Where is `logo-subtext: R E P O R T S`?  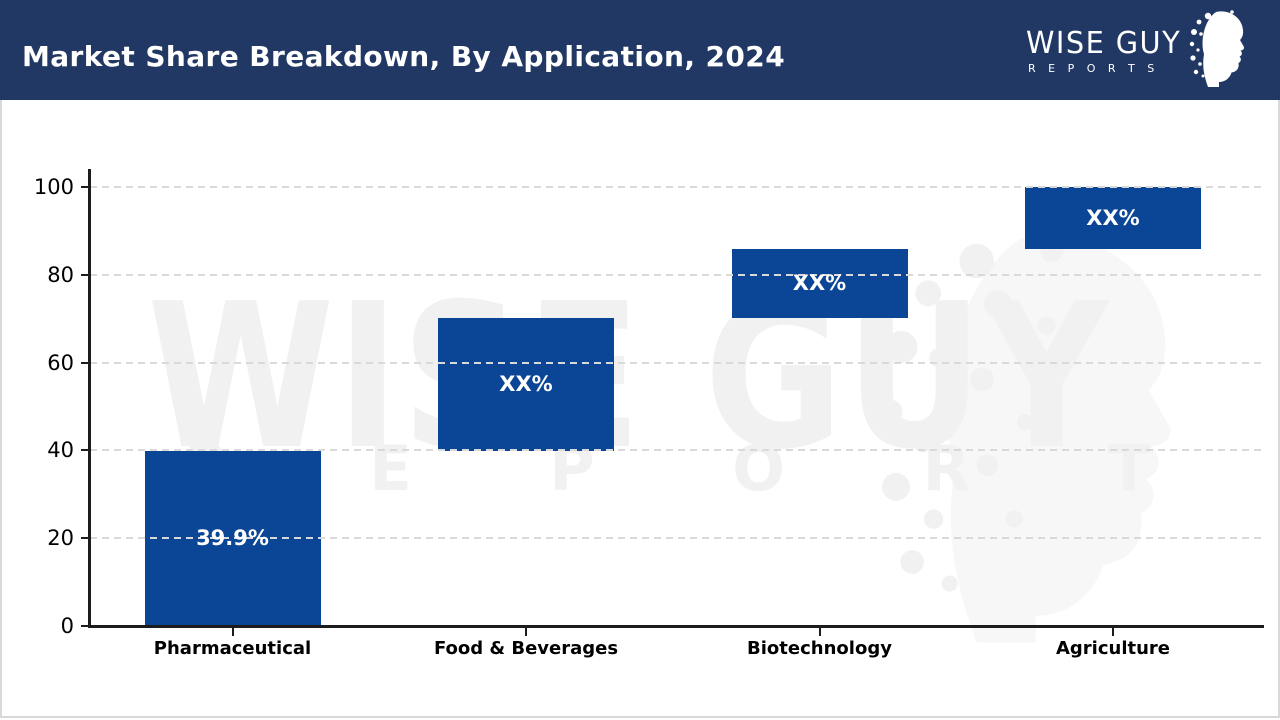 logo-subtext: R E P O R T S is located at coordinates (1093, 68).